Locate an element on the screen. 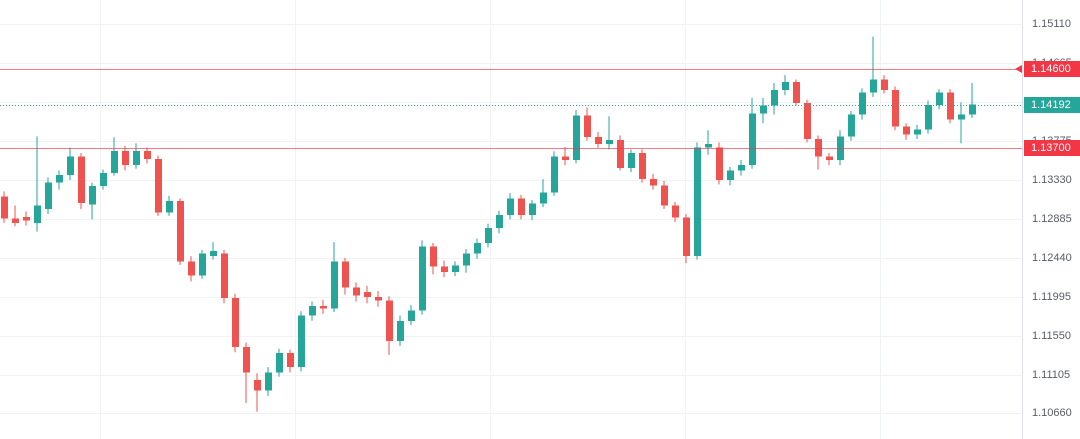 The height and width of the screenshot is (439, 1080). y-axis-tick: 1.15110 is located at coordinates (1051, 24).